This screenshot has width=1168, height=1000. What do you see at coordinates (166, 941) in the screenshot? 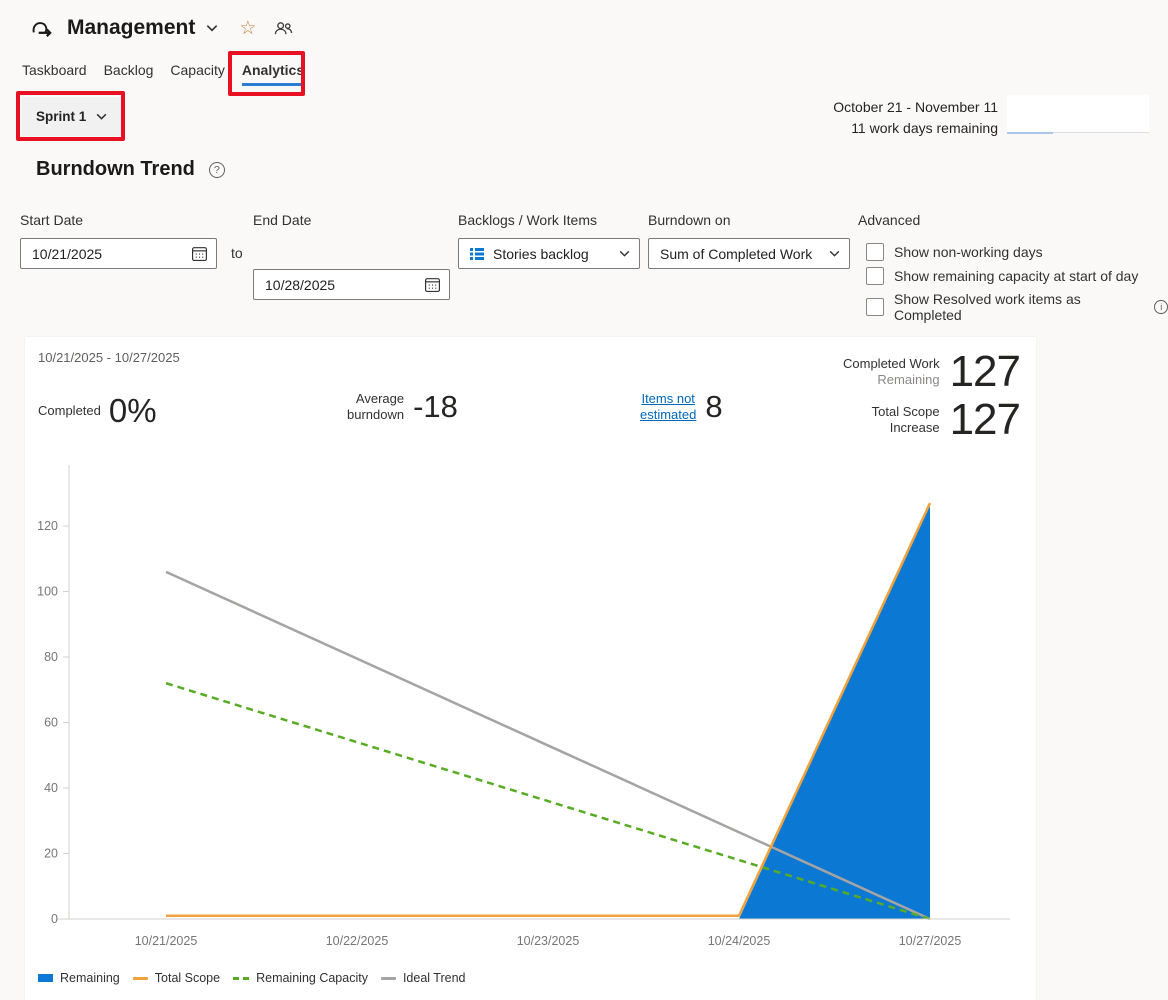
I see `svg-text: 10/21/2025` at bounding box center [166, 941].